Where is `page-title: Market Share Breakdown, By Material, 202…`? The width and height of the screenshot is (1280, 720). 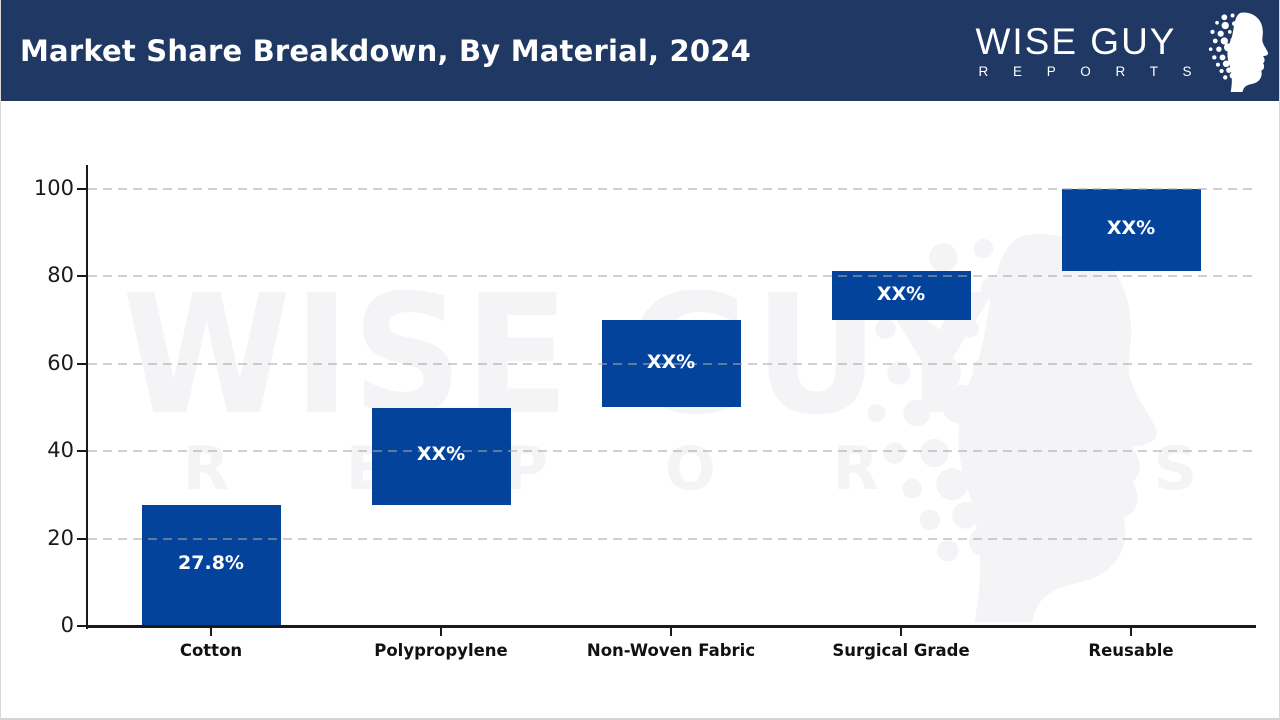 page-title: Market Share Breakdown, By Material, 202… is located at coordinates (386, 50).